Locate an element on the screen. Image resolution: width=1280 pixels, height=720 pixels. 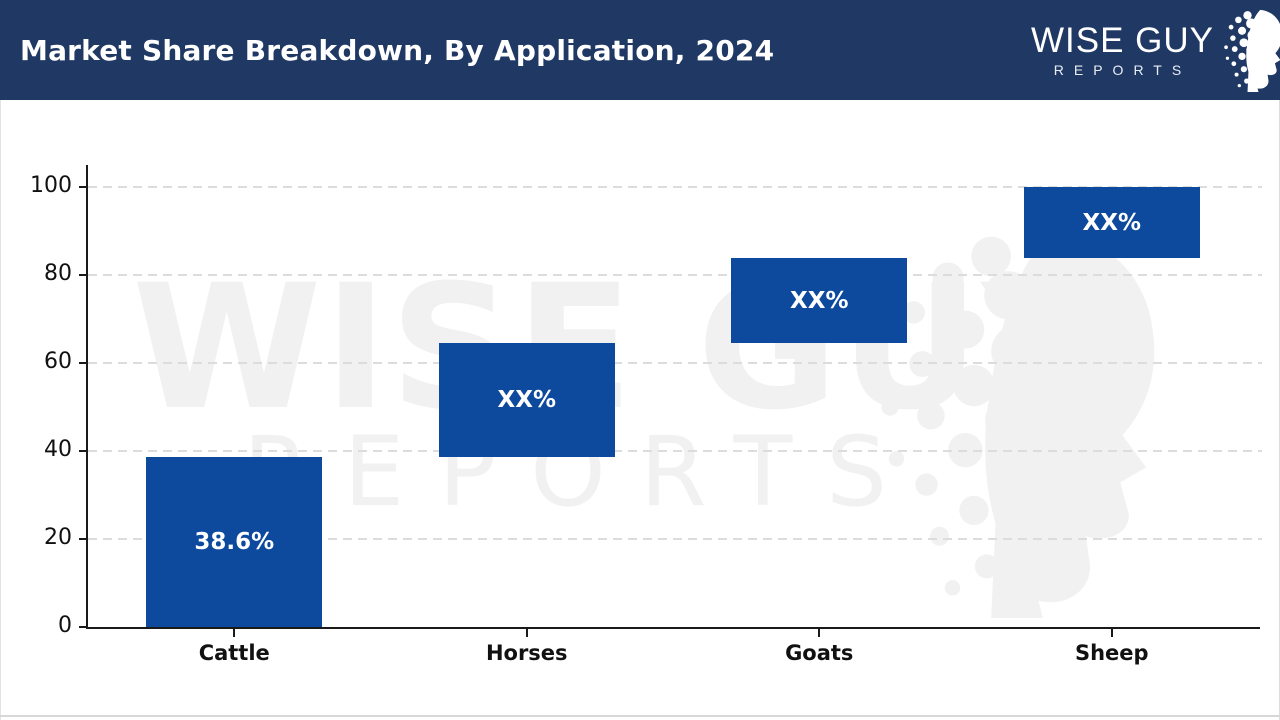
y-tick-label: 80 is located at coordinates (58, 273).